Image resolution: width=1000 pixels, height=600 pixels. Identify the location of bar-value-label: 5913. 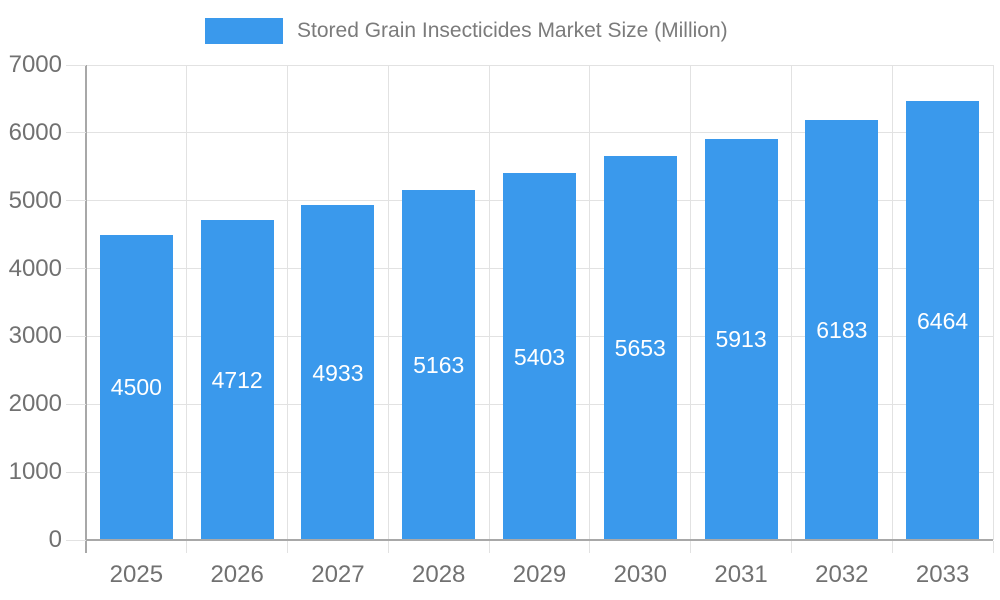
(741, 339).